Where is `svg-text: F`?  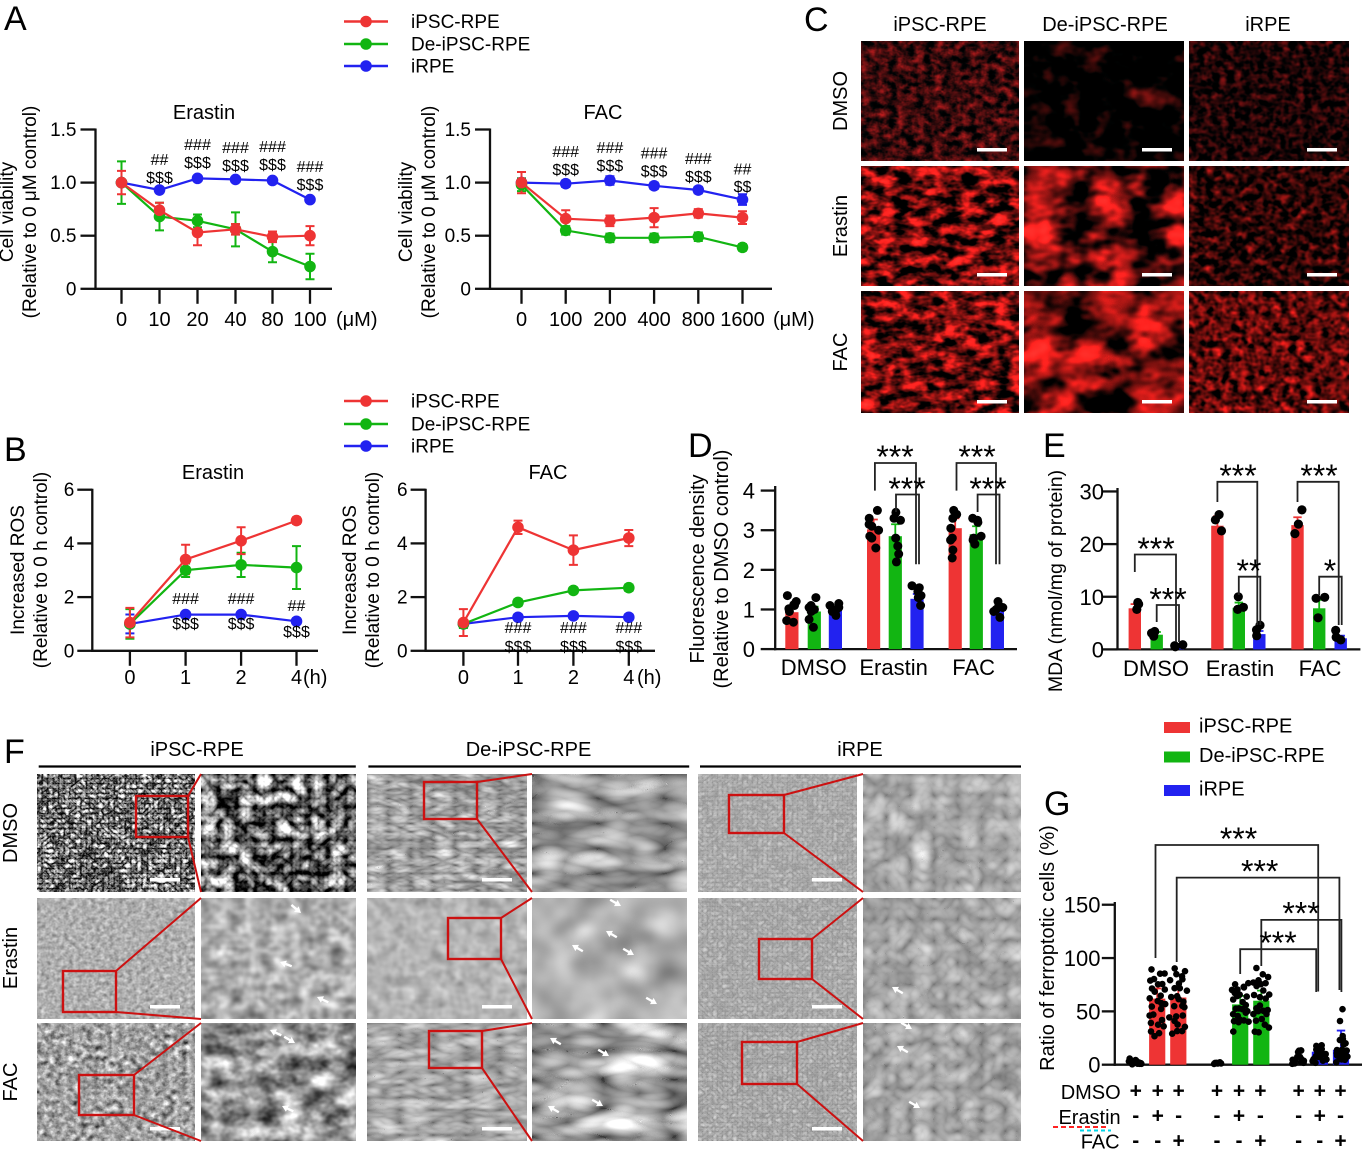
svg-text: F is located at coordinates (14, 752).